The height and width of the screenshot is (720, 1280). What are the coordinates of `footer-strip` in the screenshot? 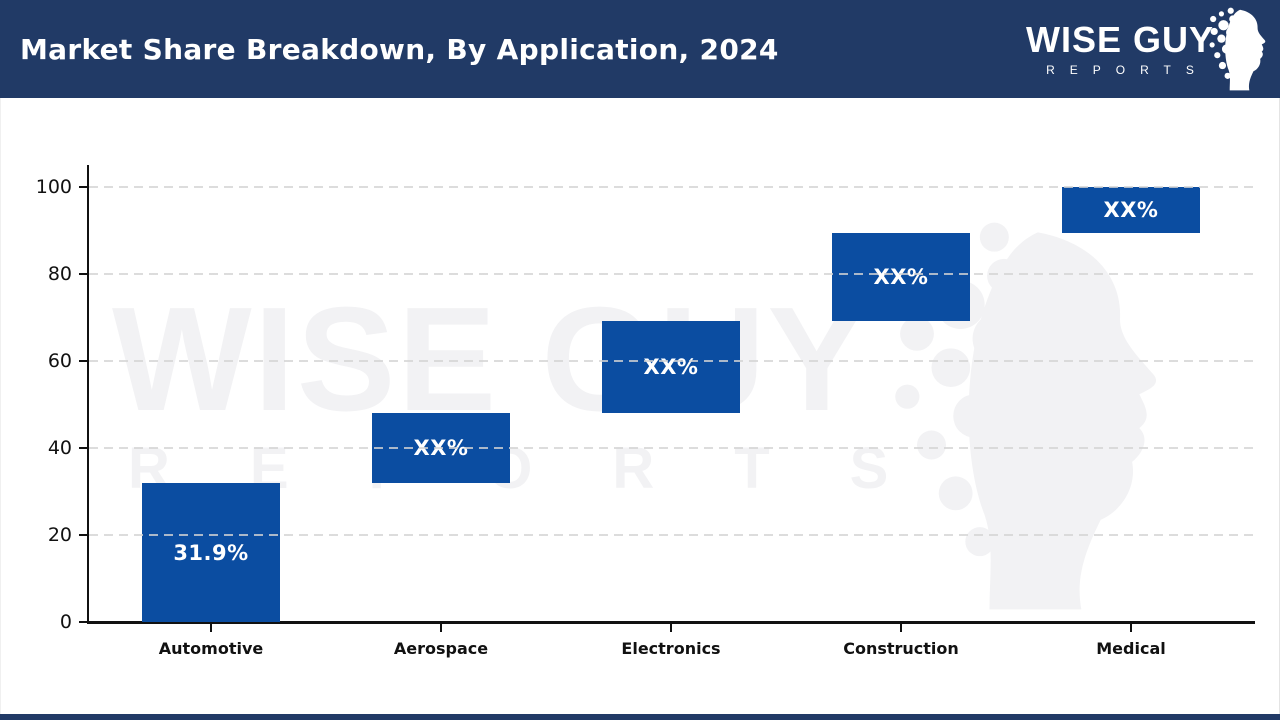 It's located at (640, 717).